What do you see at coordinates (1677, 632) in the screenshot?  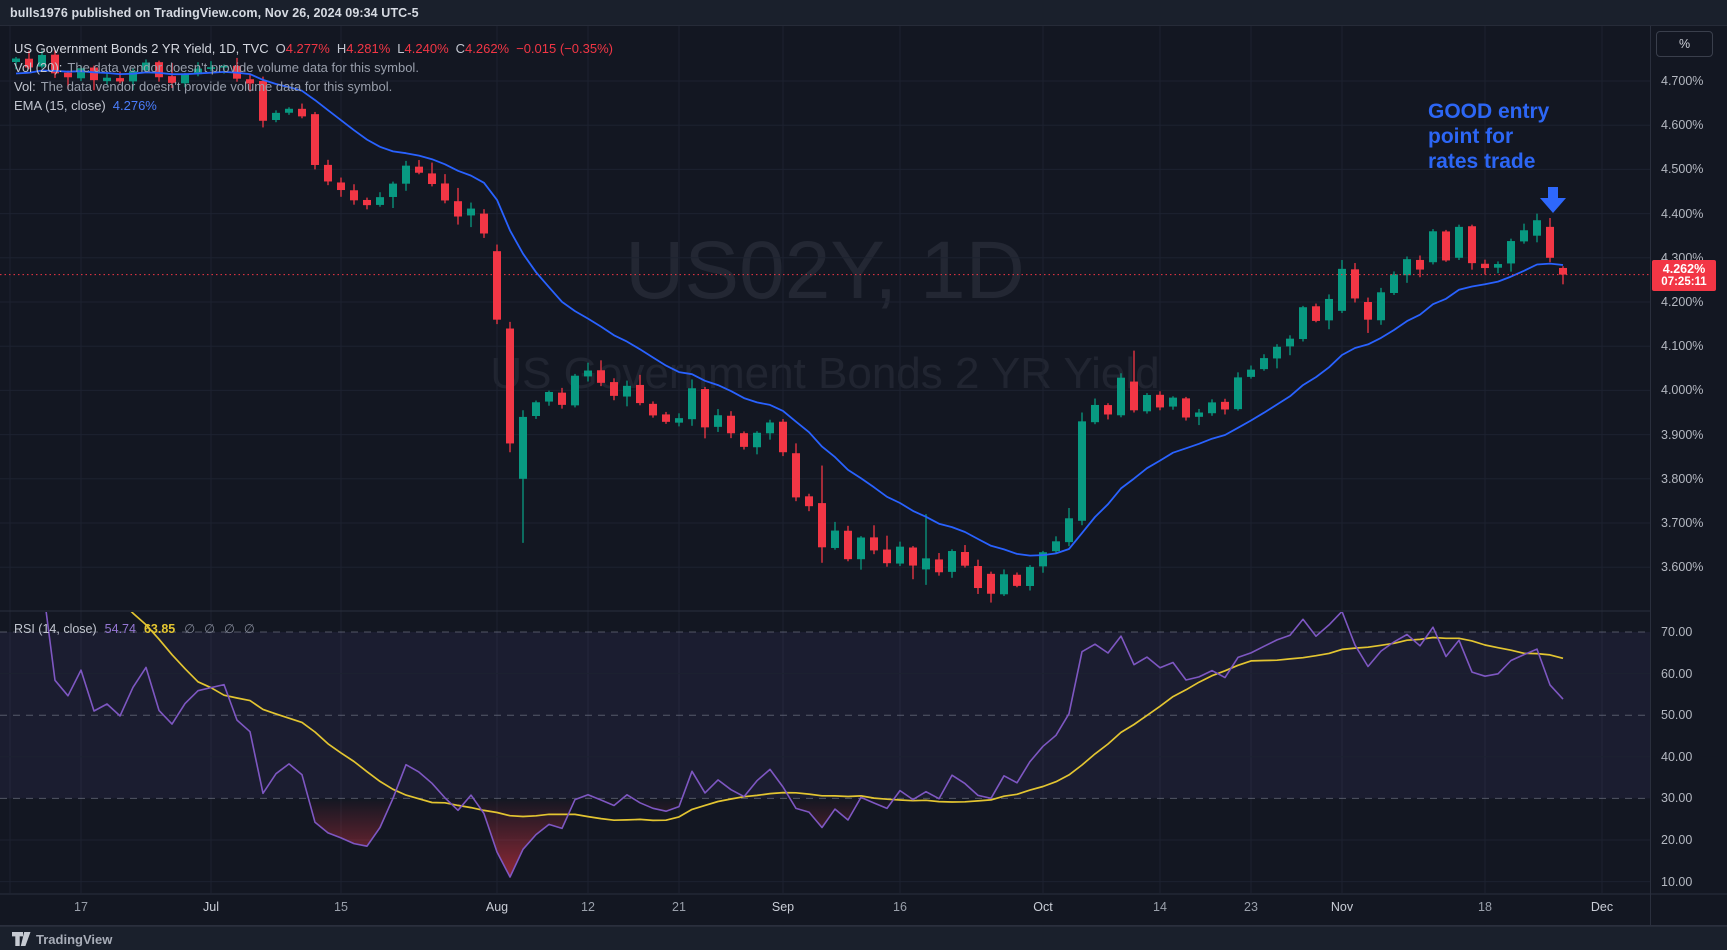 I see `rsi-tick-label: 70.00` at bounding box center [1677, 632].